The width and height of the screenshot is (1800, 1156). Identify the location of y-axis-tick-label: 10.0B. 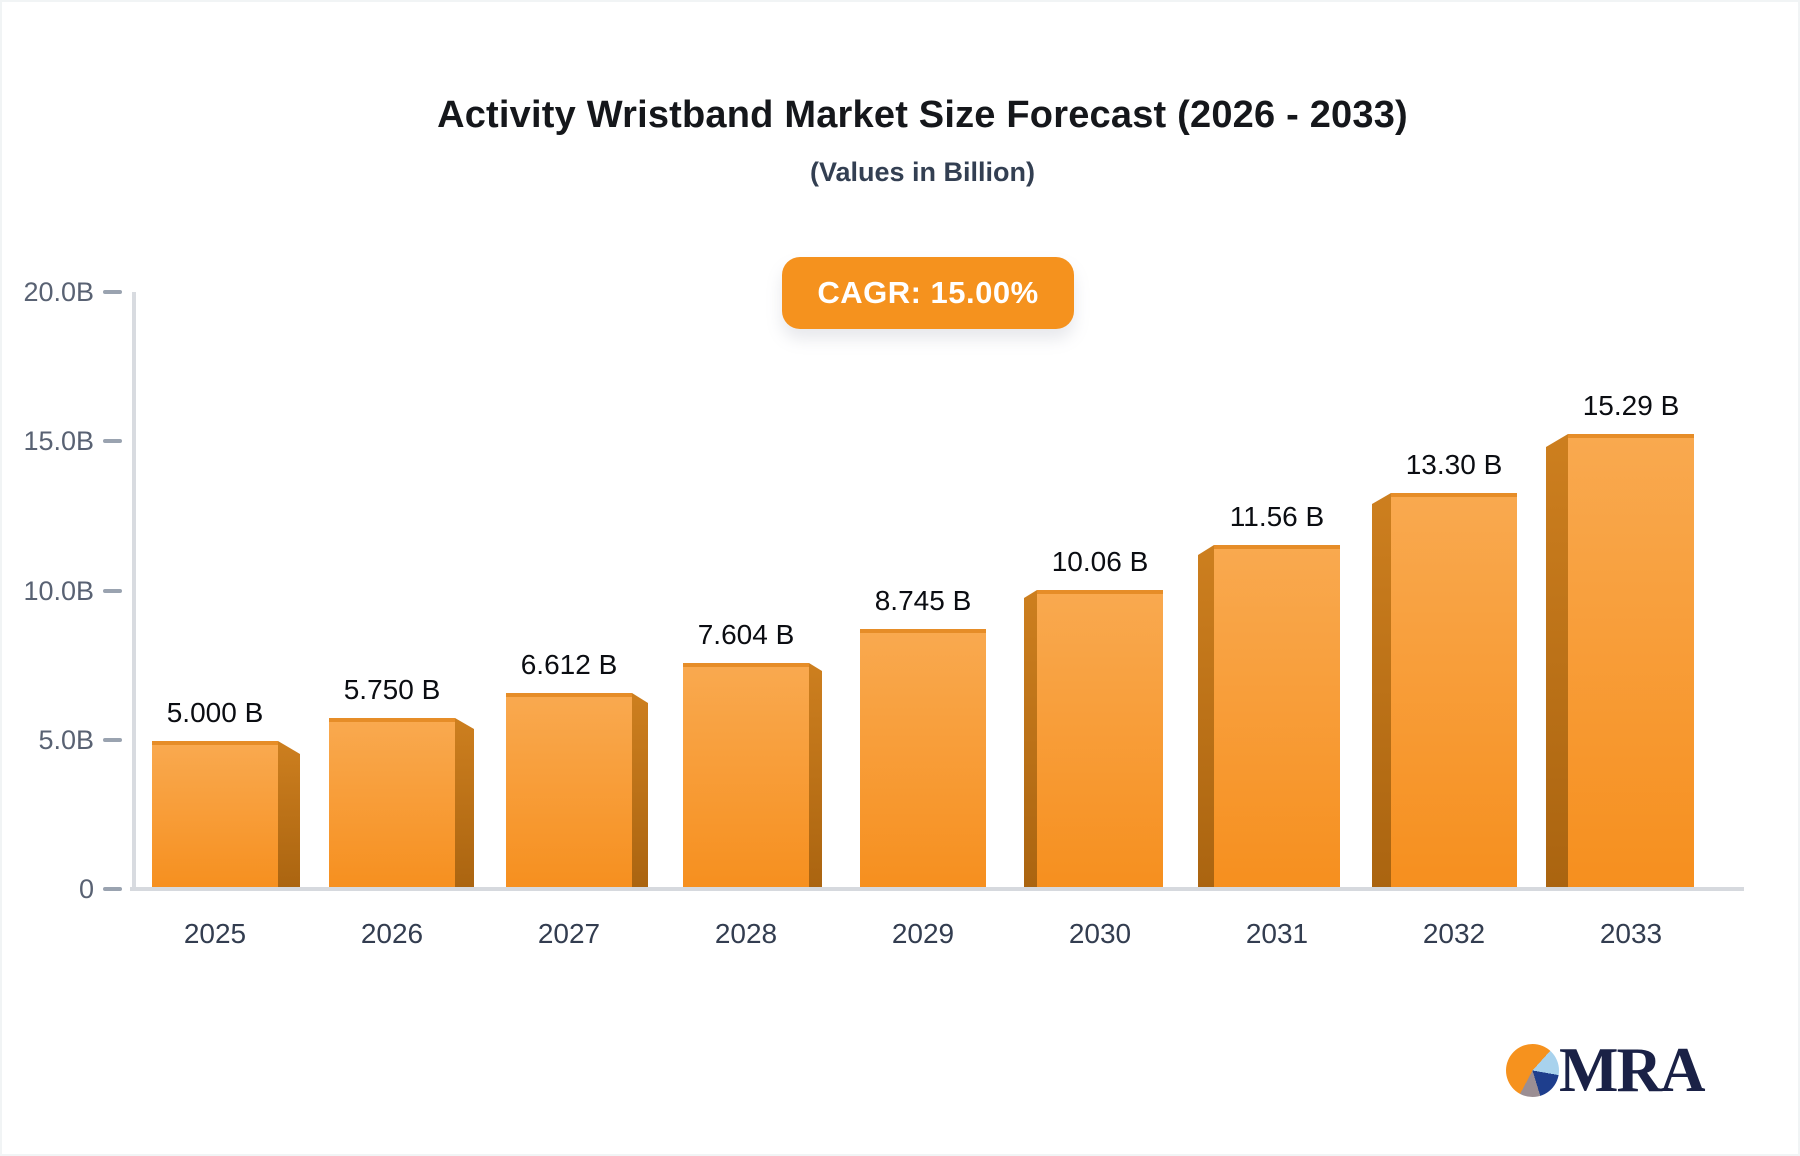
(58, 591).